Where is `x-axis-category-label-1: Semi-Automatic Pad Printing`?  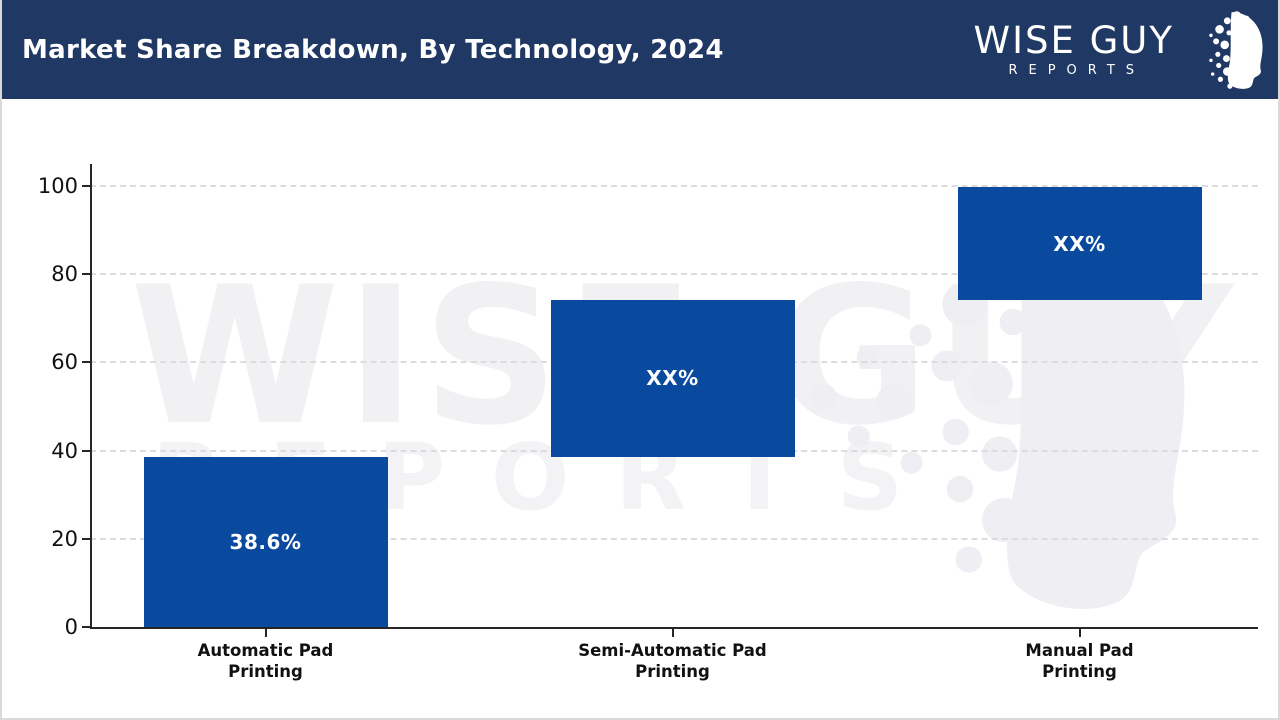
x-axis-category-label-1: Semi-Automatic Pad Printing is located at coordinates (672, 661).